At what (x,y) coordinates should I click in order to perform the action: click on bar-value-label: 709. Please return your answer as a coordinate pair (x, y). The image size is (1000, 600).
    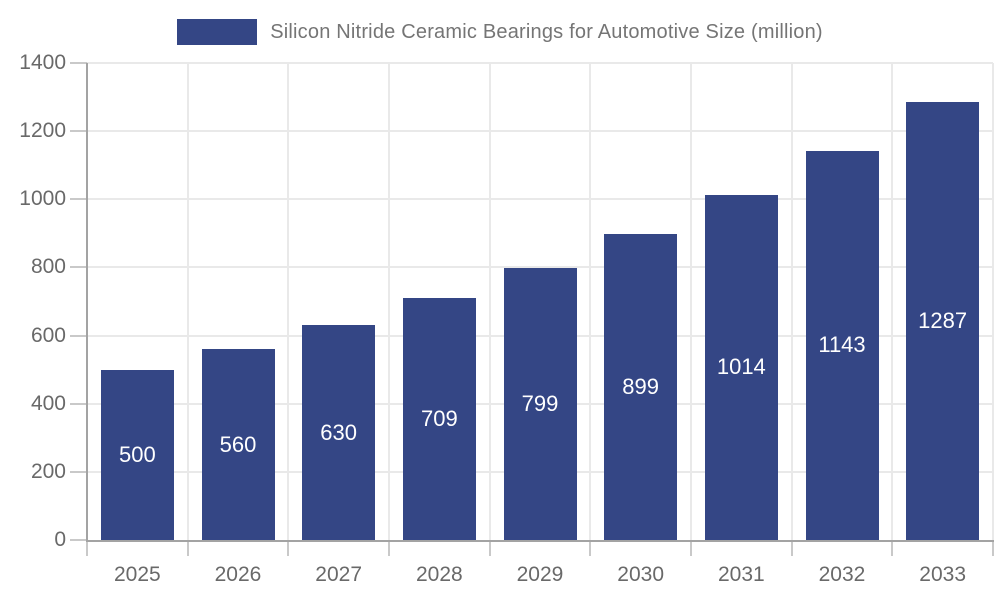
    Looking at the image, I should click on (439, 419).